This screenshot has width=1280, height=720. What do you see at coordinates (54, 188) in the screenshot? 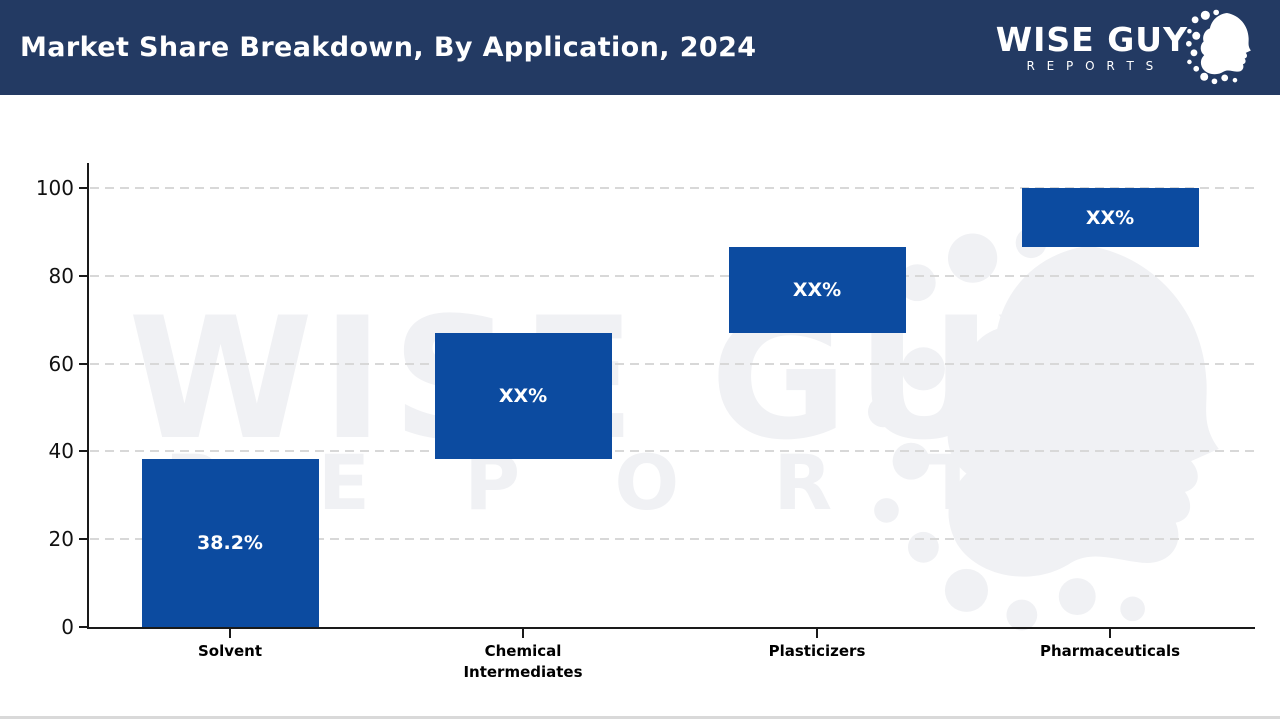
I see `y-tick-label: 100` at bounding box center [54, 188].